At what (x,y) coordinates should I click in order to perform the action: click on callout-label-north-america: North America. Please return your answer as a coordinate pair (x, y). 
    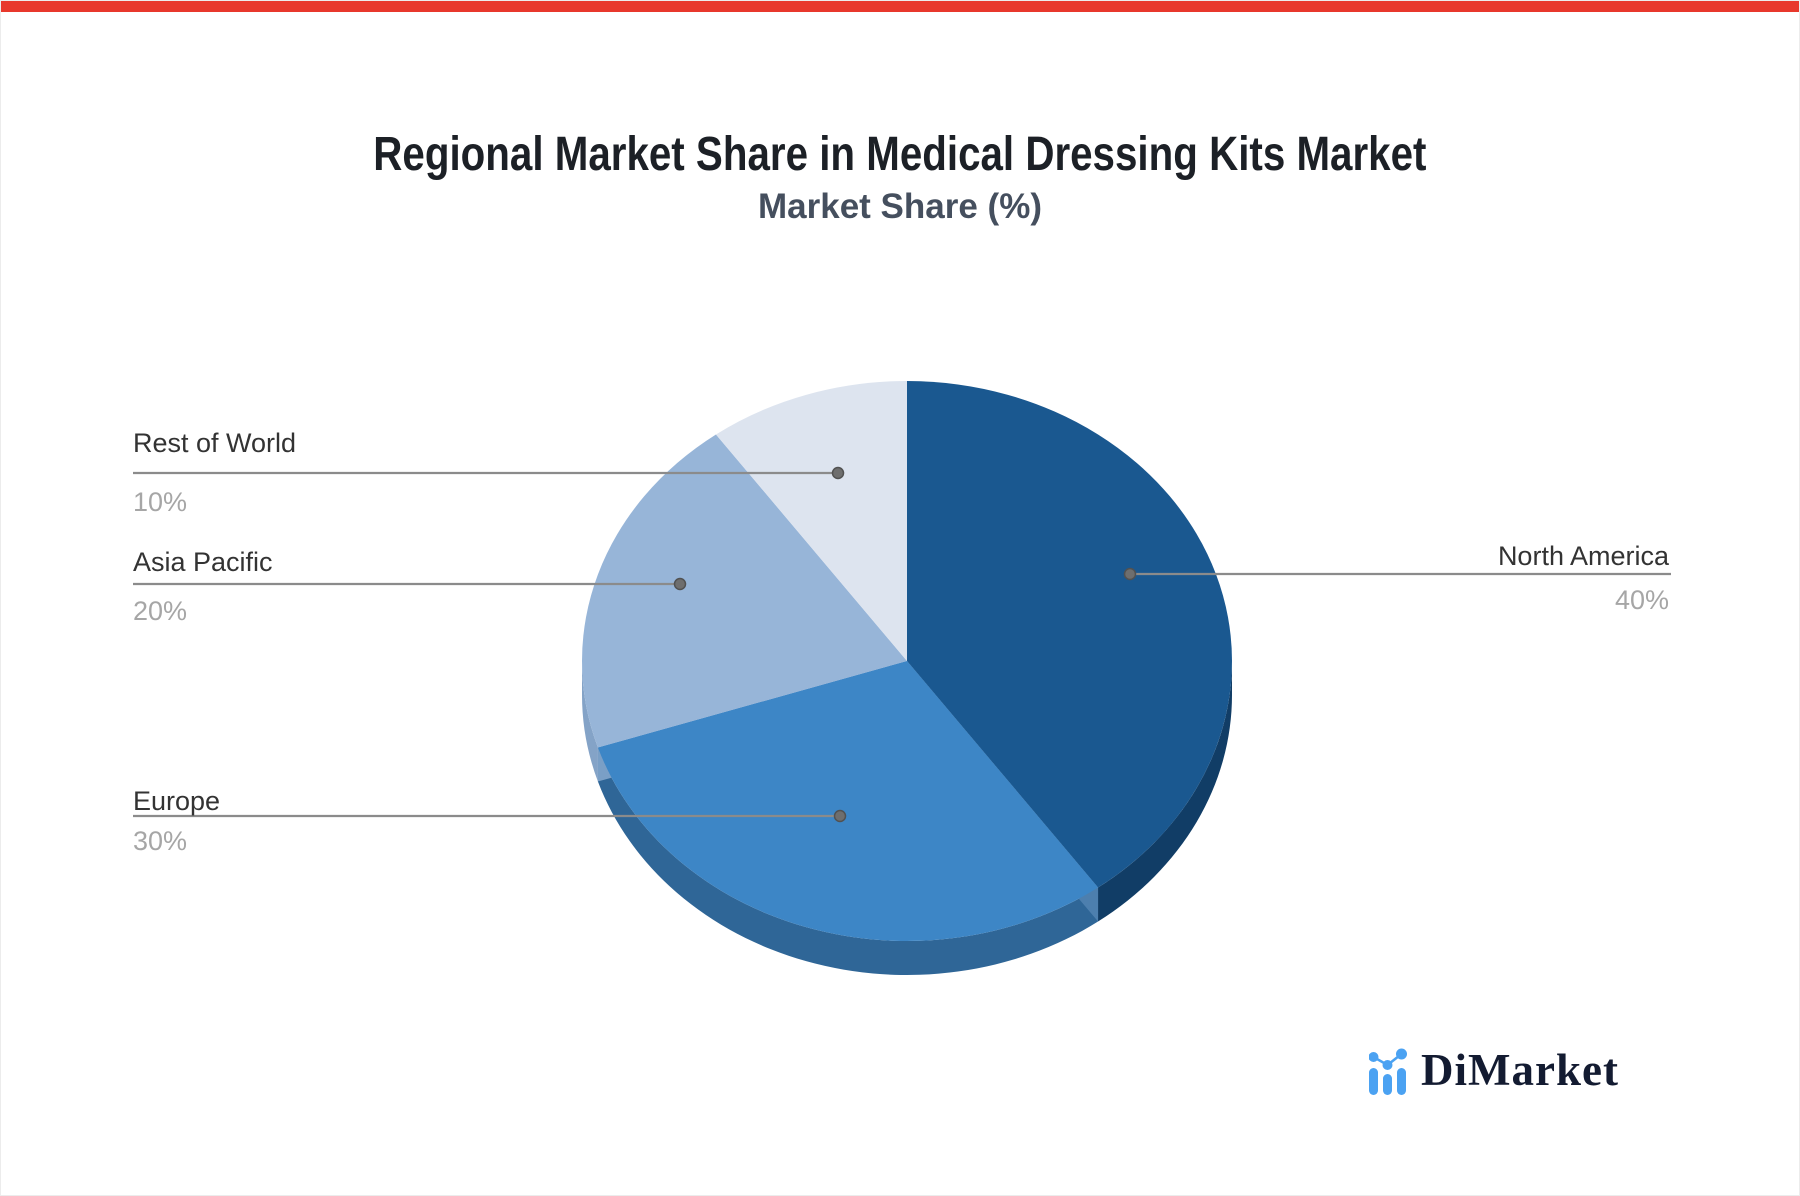
    Looking at the image, I should click on (1583, 556).